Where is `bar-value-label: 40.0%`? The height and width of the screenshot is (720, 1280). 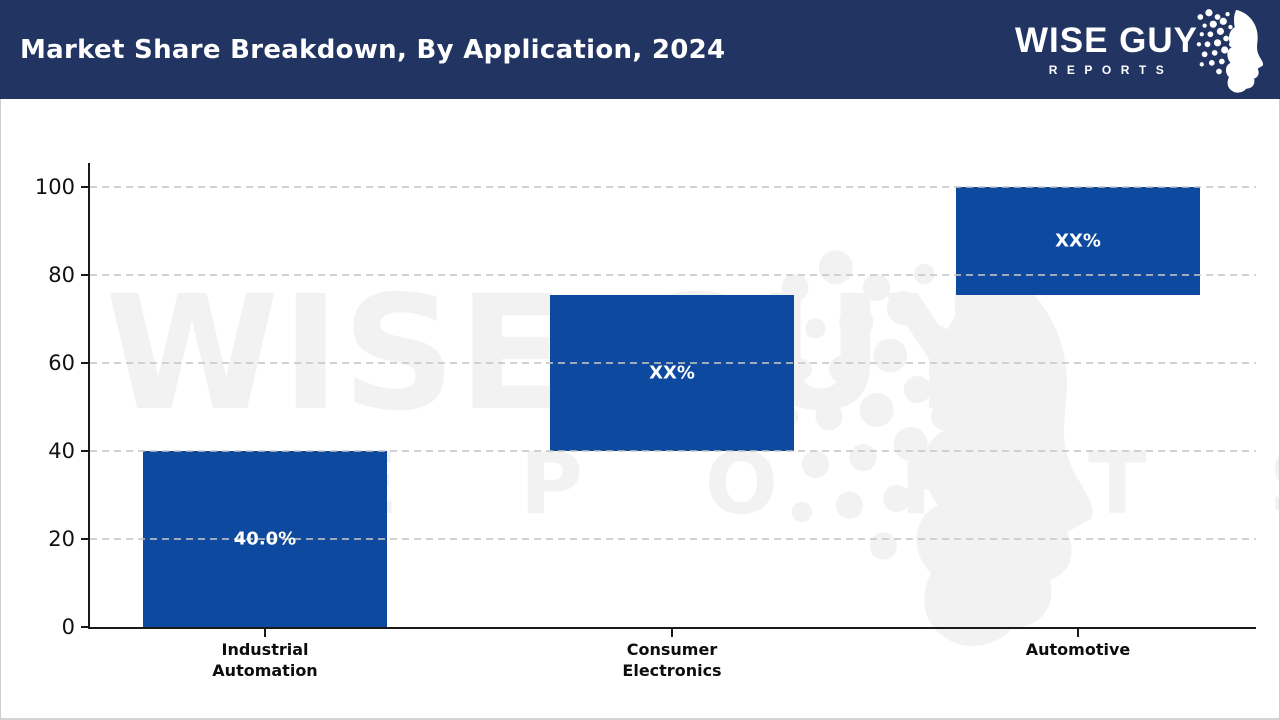 bar-value-label: 40.0% is located at coordinates (265, 539).